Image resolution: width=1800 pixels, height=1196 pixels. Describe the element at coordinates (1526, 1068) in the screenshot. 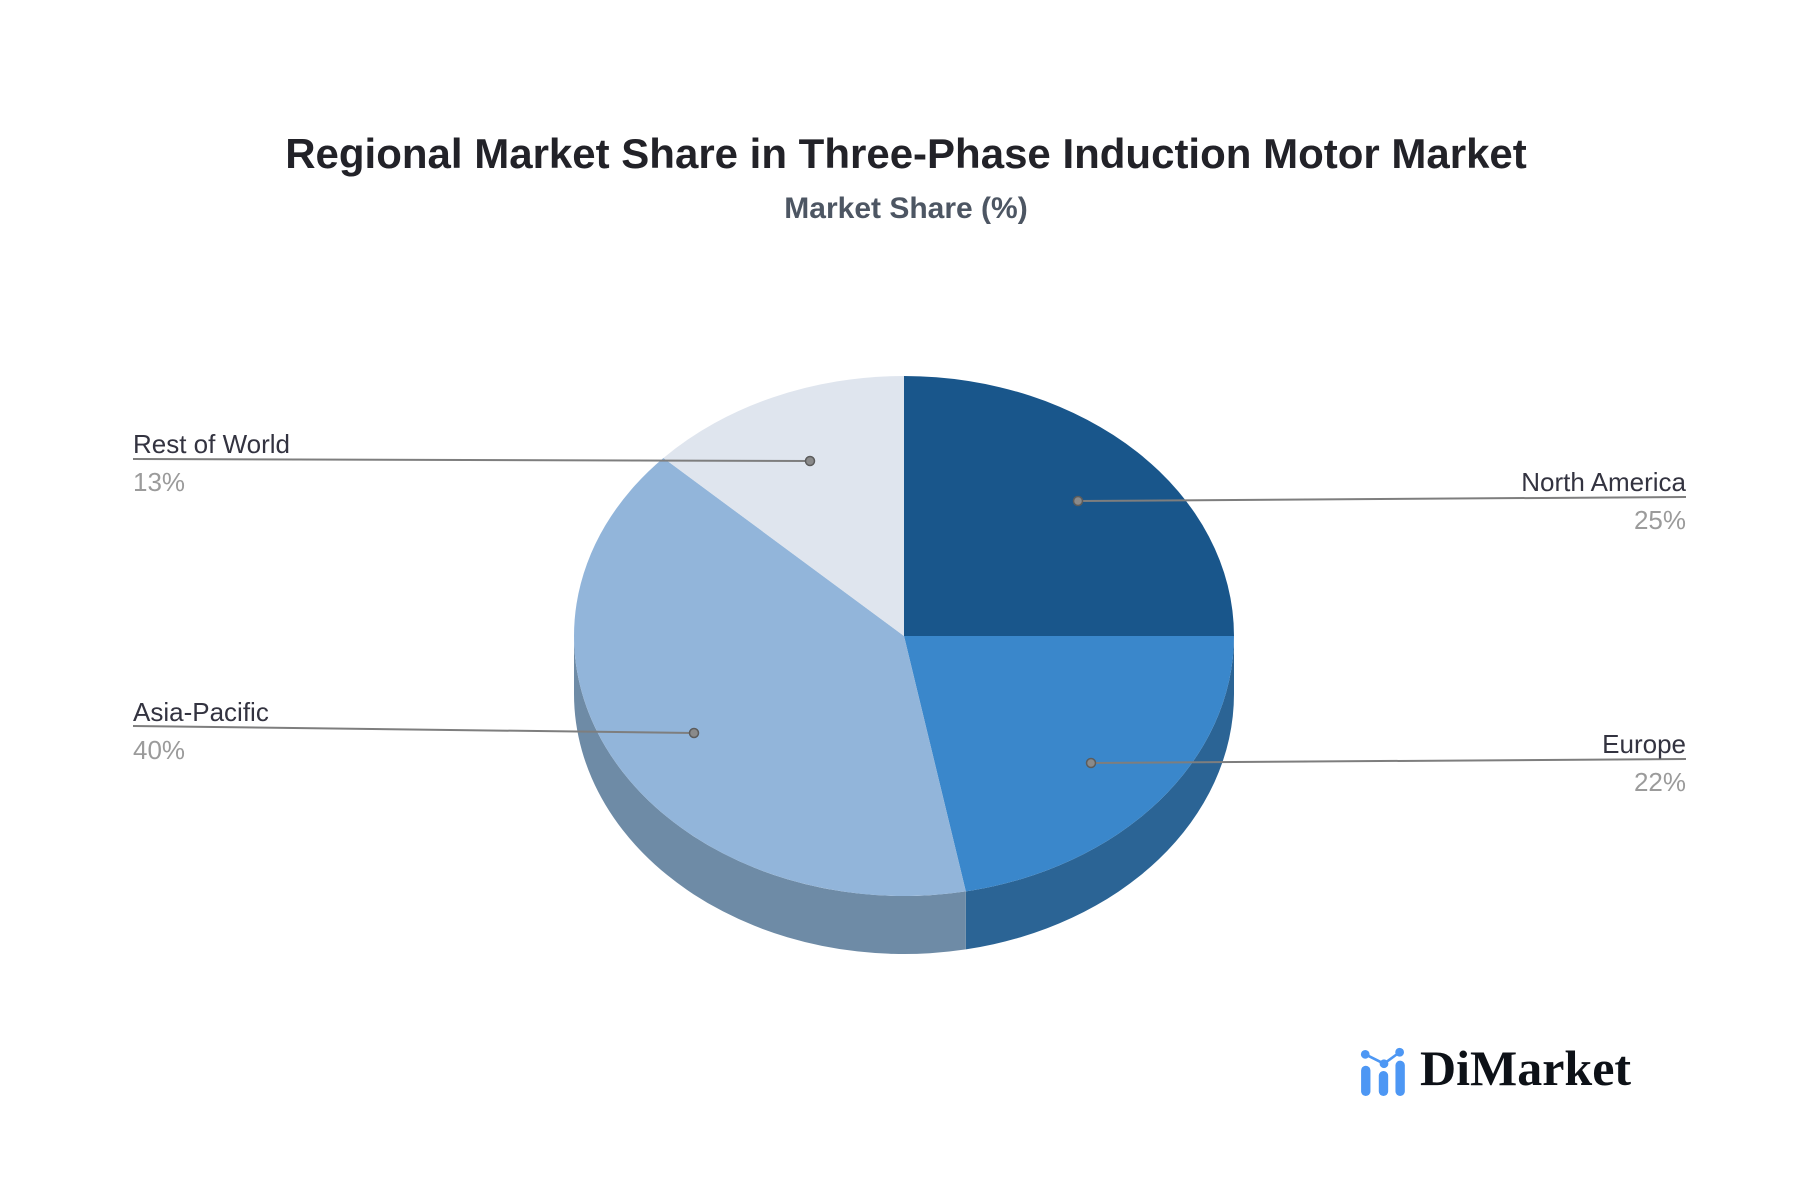

I see `dimarket-wordmark: DiMarket` at that location.